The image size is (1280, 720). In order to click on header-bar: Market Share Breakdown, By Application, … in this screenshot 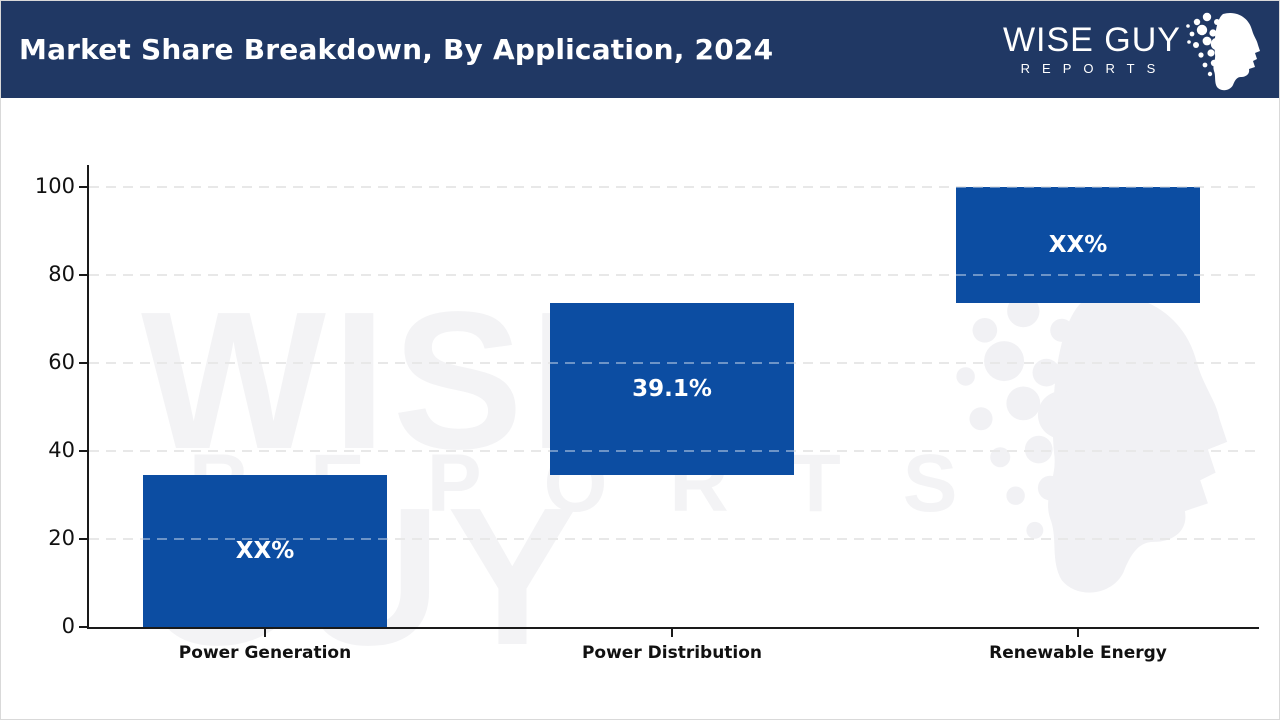, I will do `click(640, 49)`.